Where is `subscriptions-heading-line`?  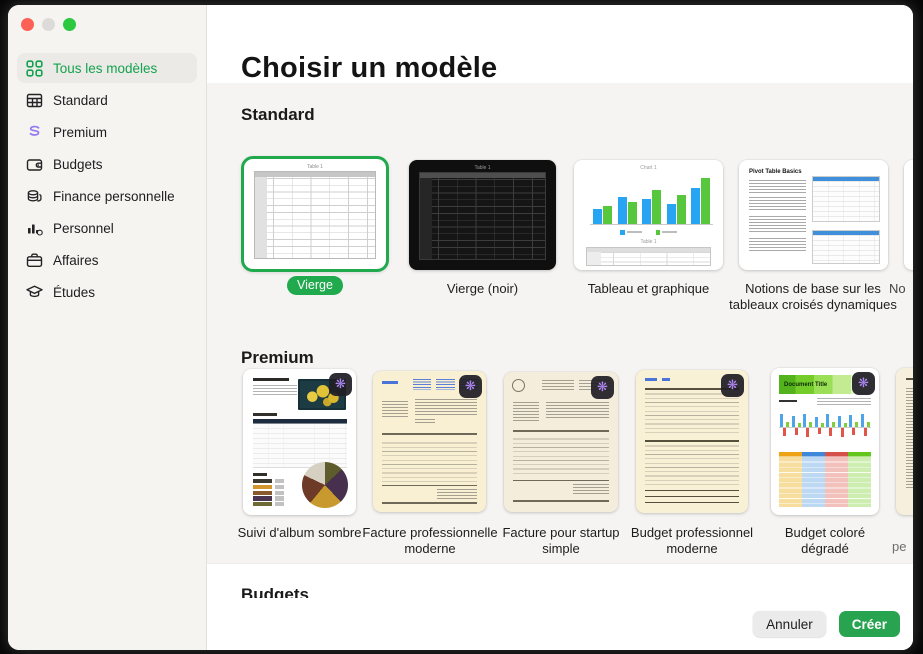
subscriptions-heading-line is located at coordinates (265, 414).